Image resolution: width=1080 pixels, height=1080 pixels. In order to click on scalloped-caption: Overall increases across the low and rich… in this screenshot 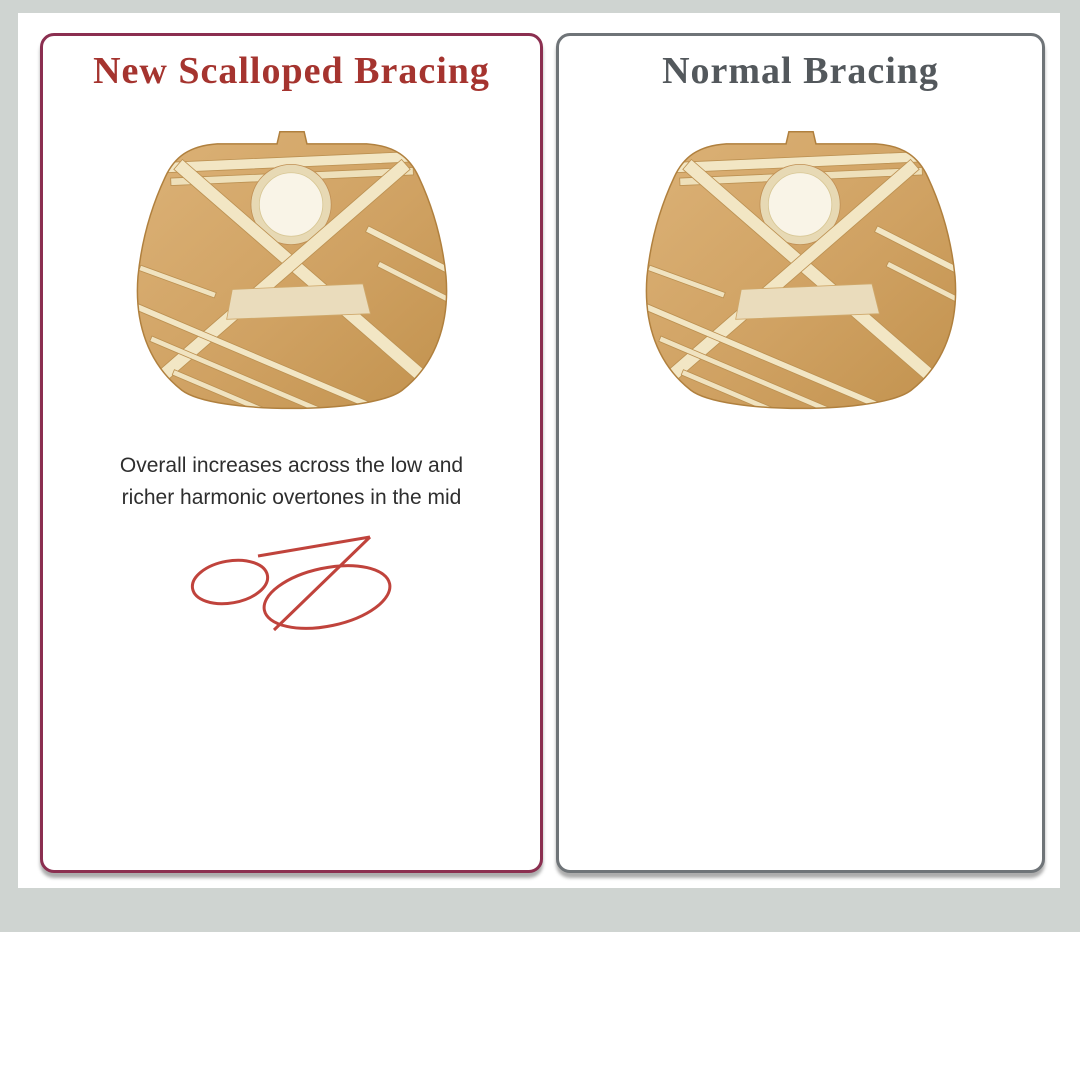, I will do `click(291, 482)`.